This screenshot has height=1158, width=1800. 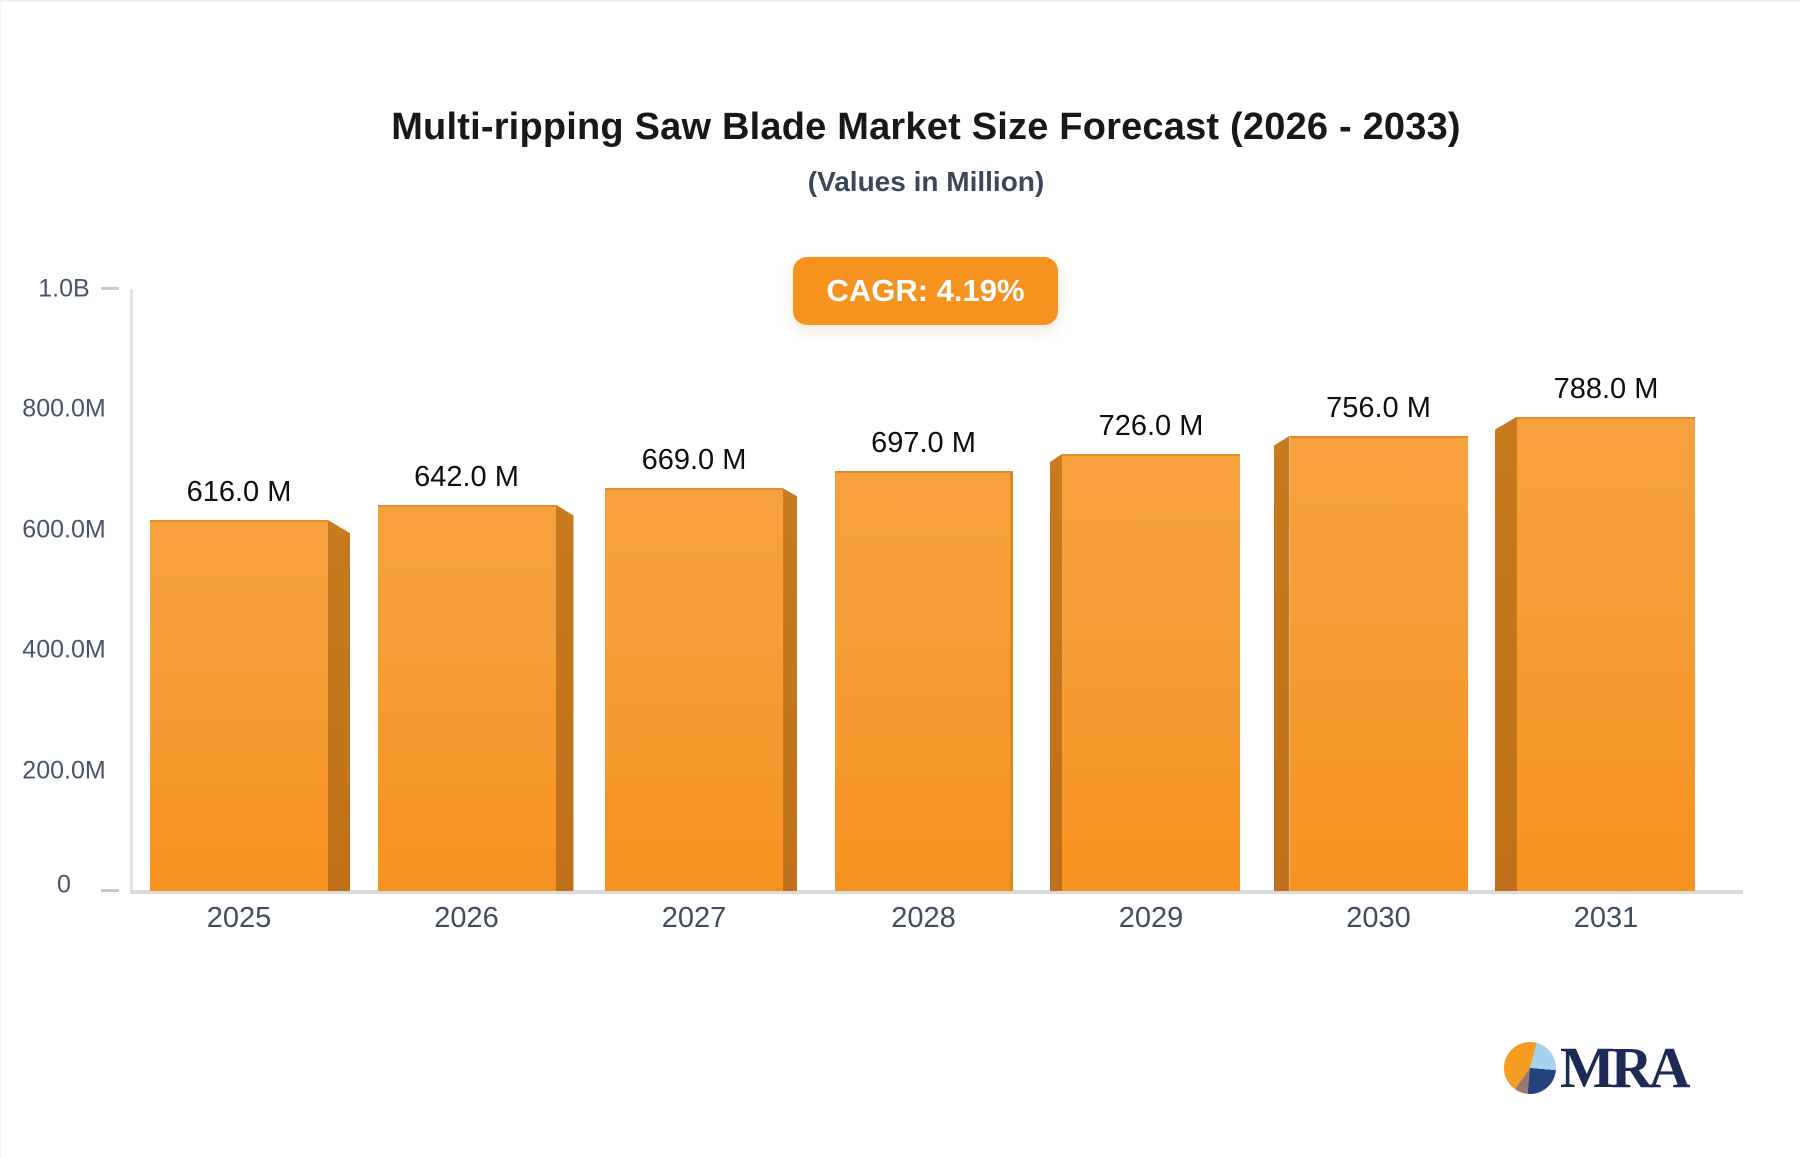 What do you see at coordinates (1151, 425) in the screenshot?
I see `bar-value-label-2029: 726.0 M` at bounding box center [1151, 425].